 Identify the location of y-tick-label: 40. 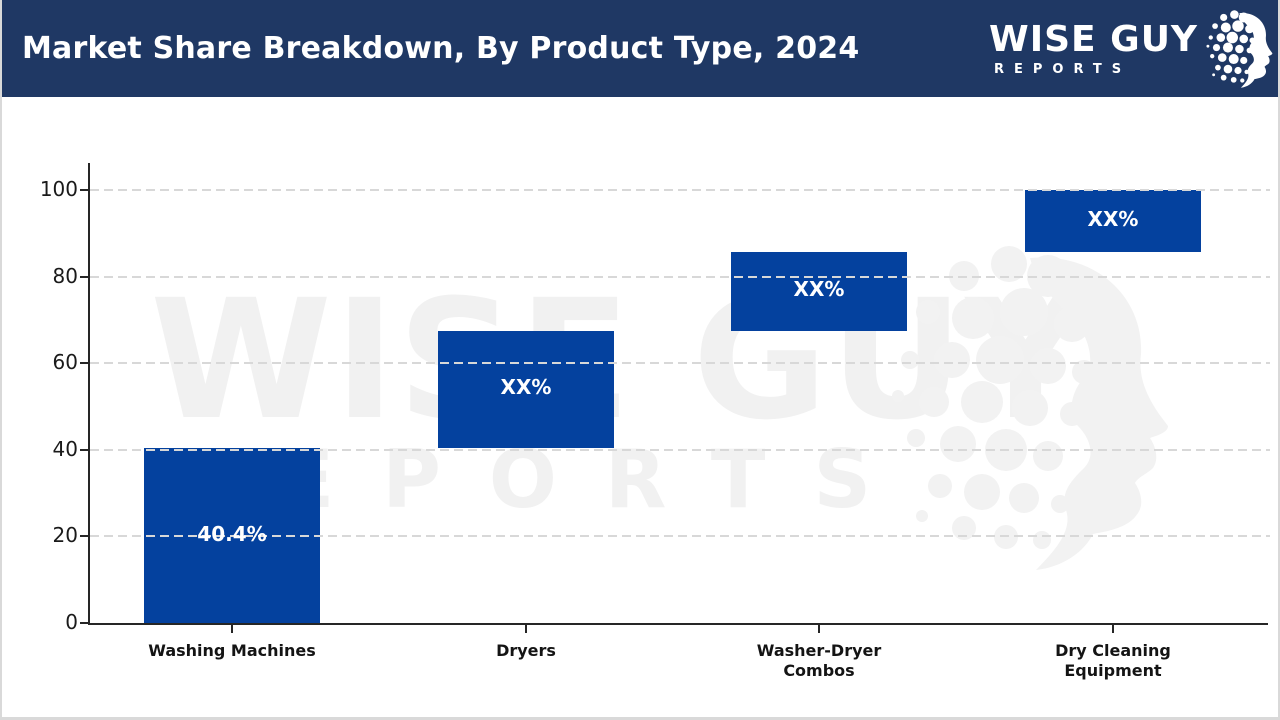
(65, 449).